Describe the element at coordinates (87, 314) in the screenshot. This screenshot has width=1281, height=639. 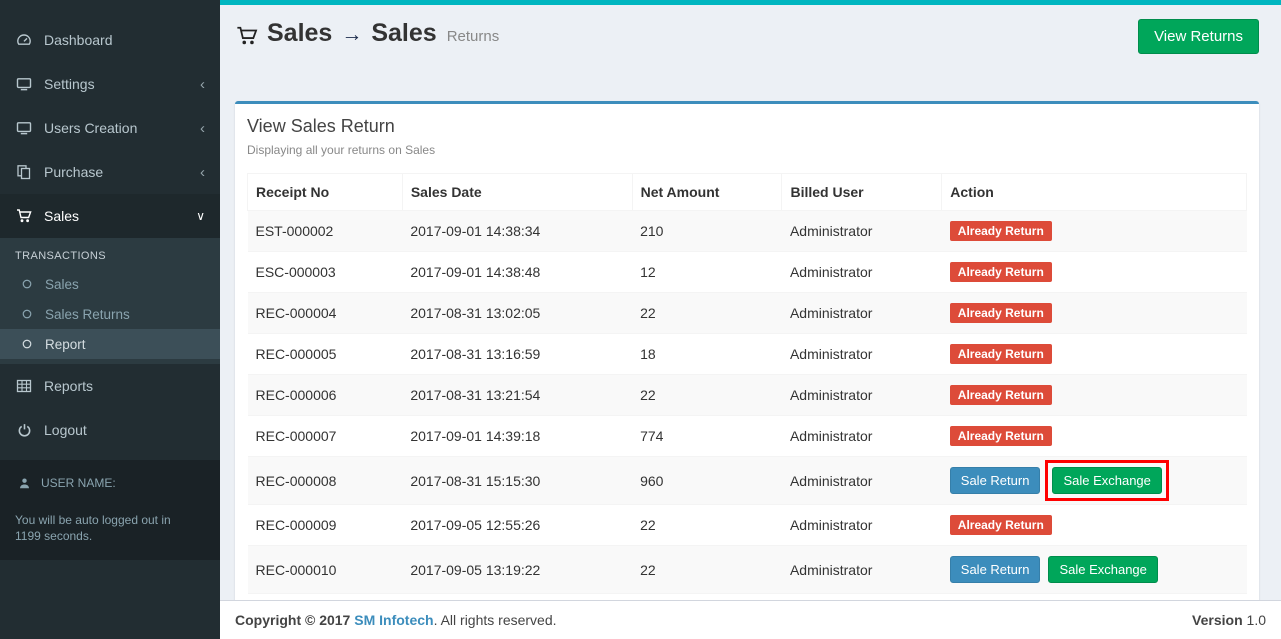
I see `sidebar-subitem-label: Sales Returns` at that location.